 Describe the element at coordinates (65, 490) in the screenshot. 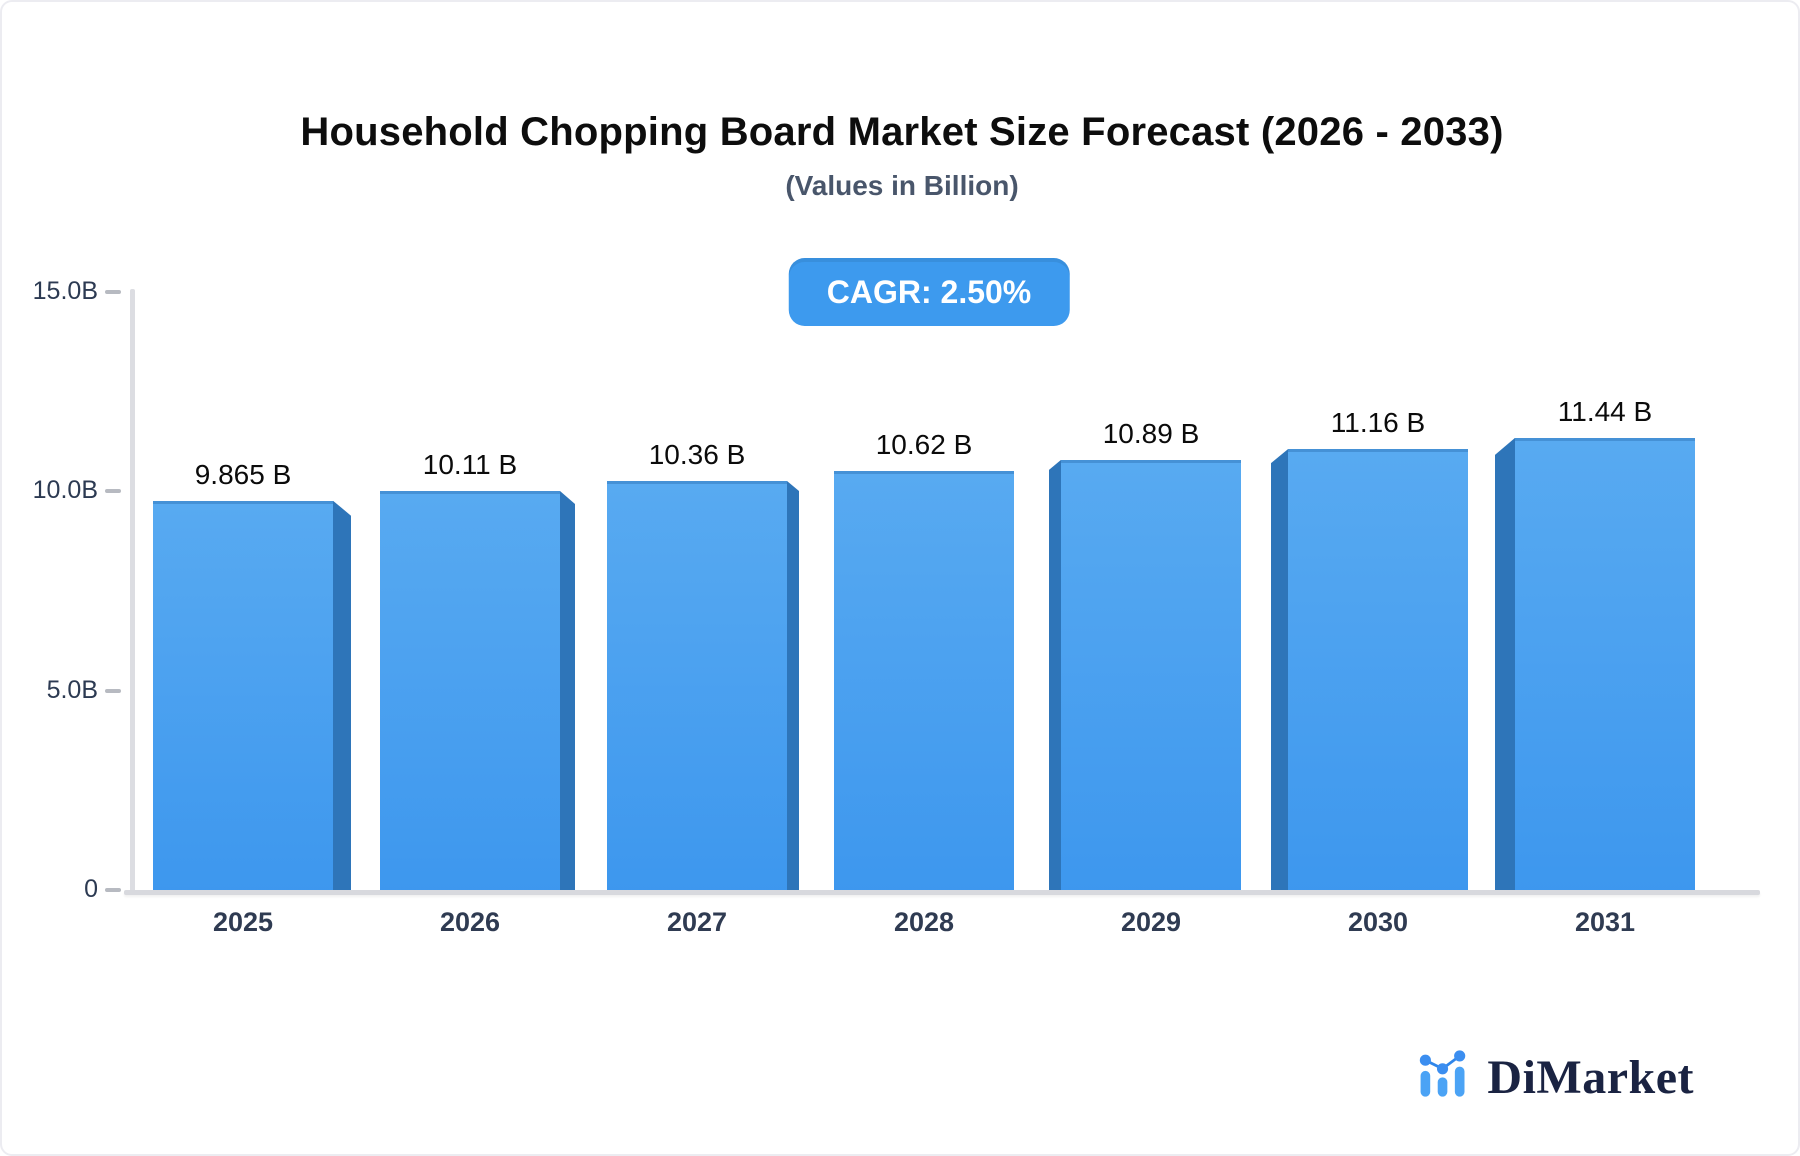

I see `y-axis-tick-label: 10.0B` at that location.